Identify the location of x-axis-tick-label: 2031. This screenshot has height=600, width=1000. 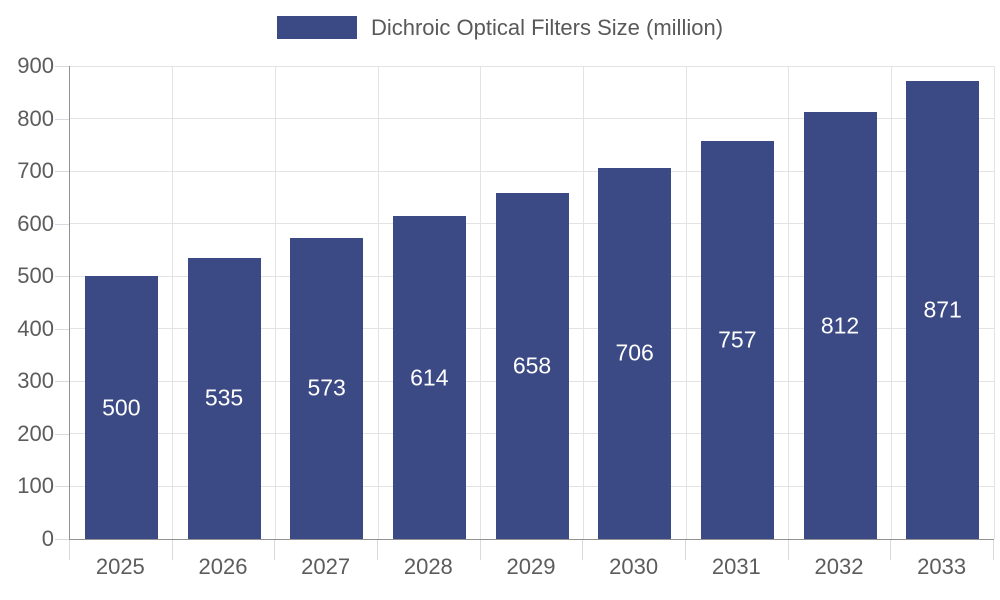
(736, 566).